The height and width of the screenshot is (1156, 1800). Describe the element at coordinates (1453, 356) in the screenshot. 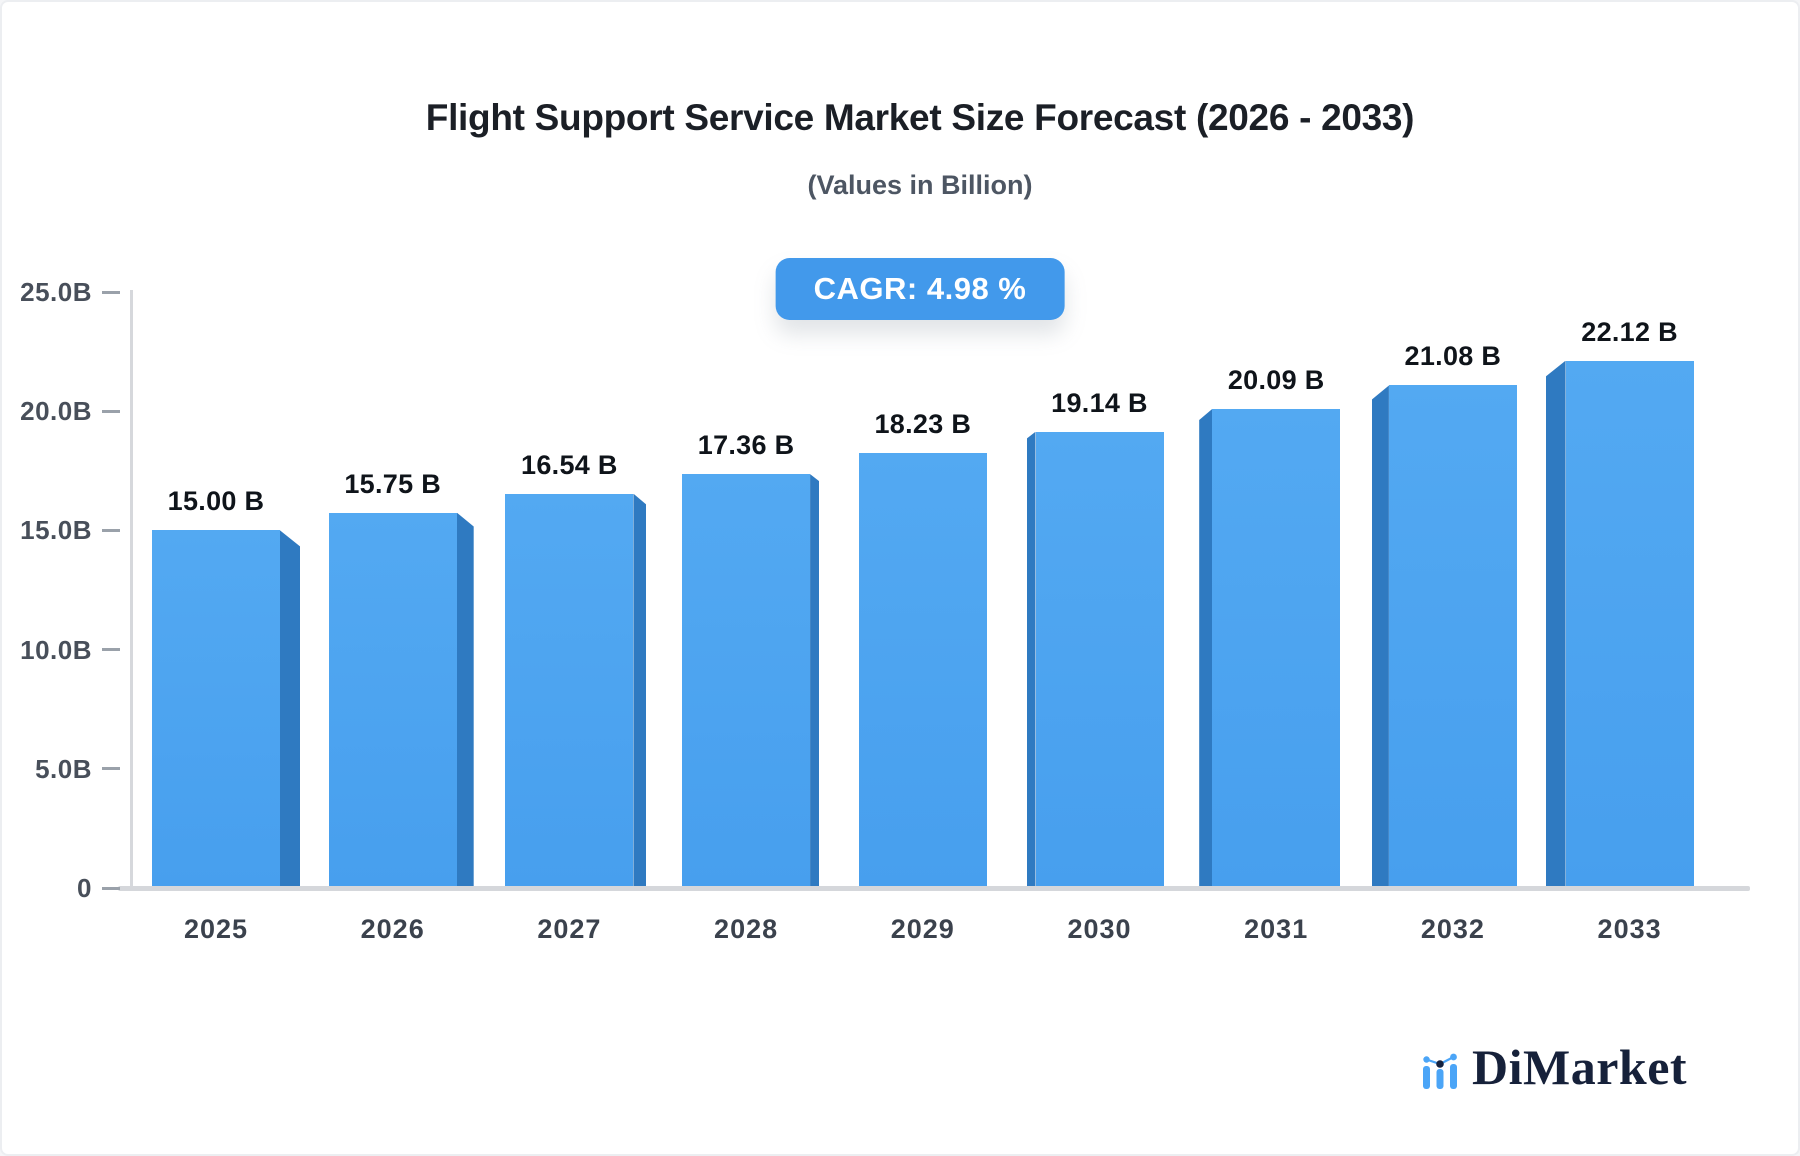

I see `bar-value-label-2032: 21.08 B` at that location.